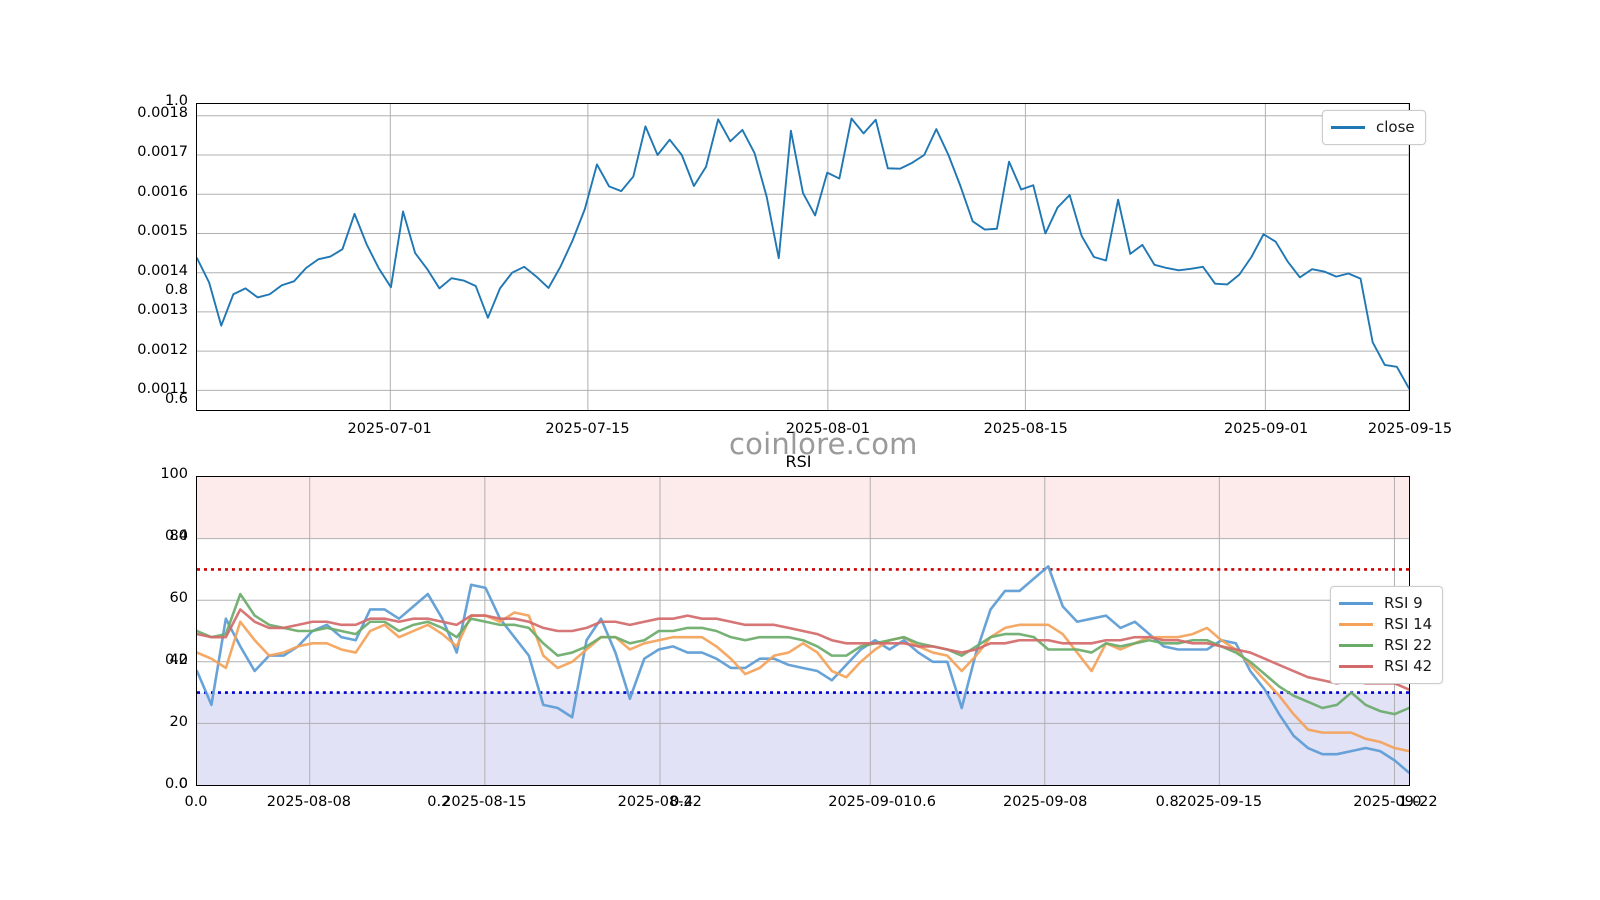  Describe the element at coordinates (309, 802) in the screenshot. I see `axis-tick-label: 2025-08-08` at that location.